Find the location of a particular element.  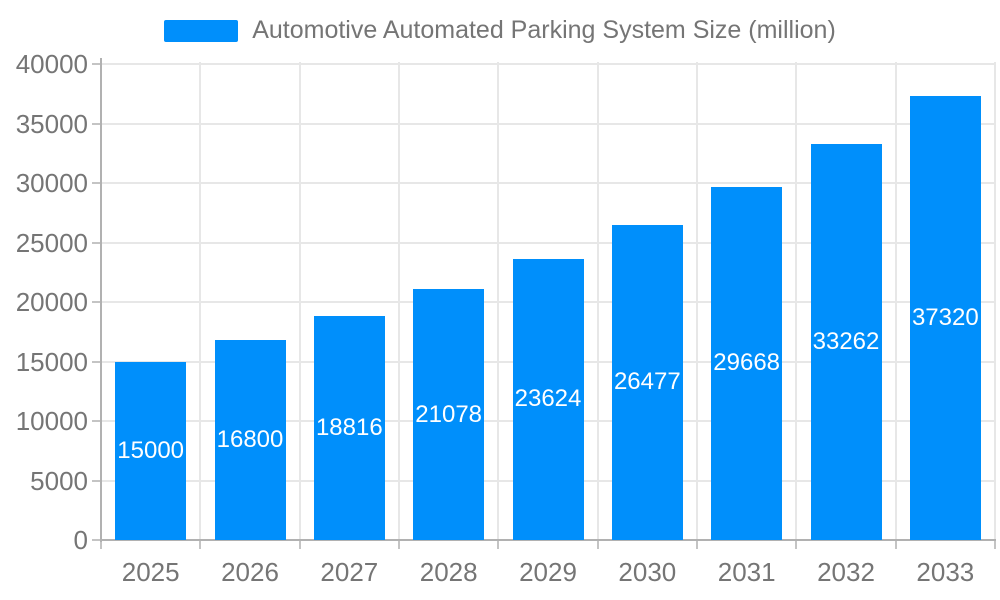

x-tick-label: 2032 is located at coordinates (846, 572).